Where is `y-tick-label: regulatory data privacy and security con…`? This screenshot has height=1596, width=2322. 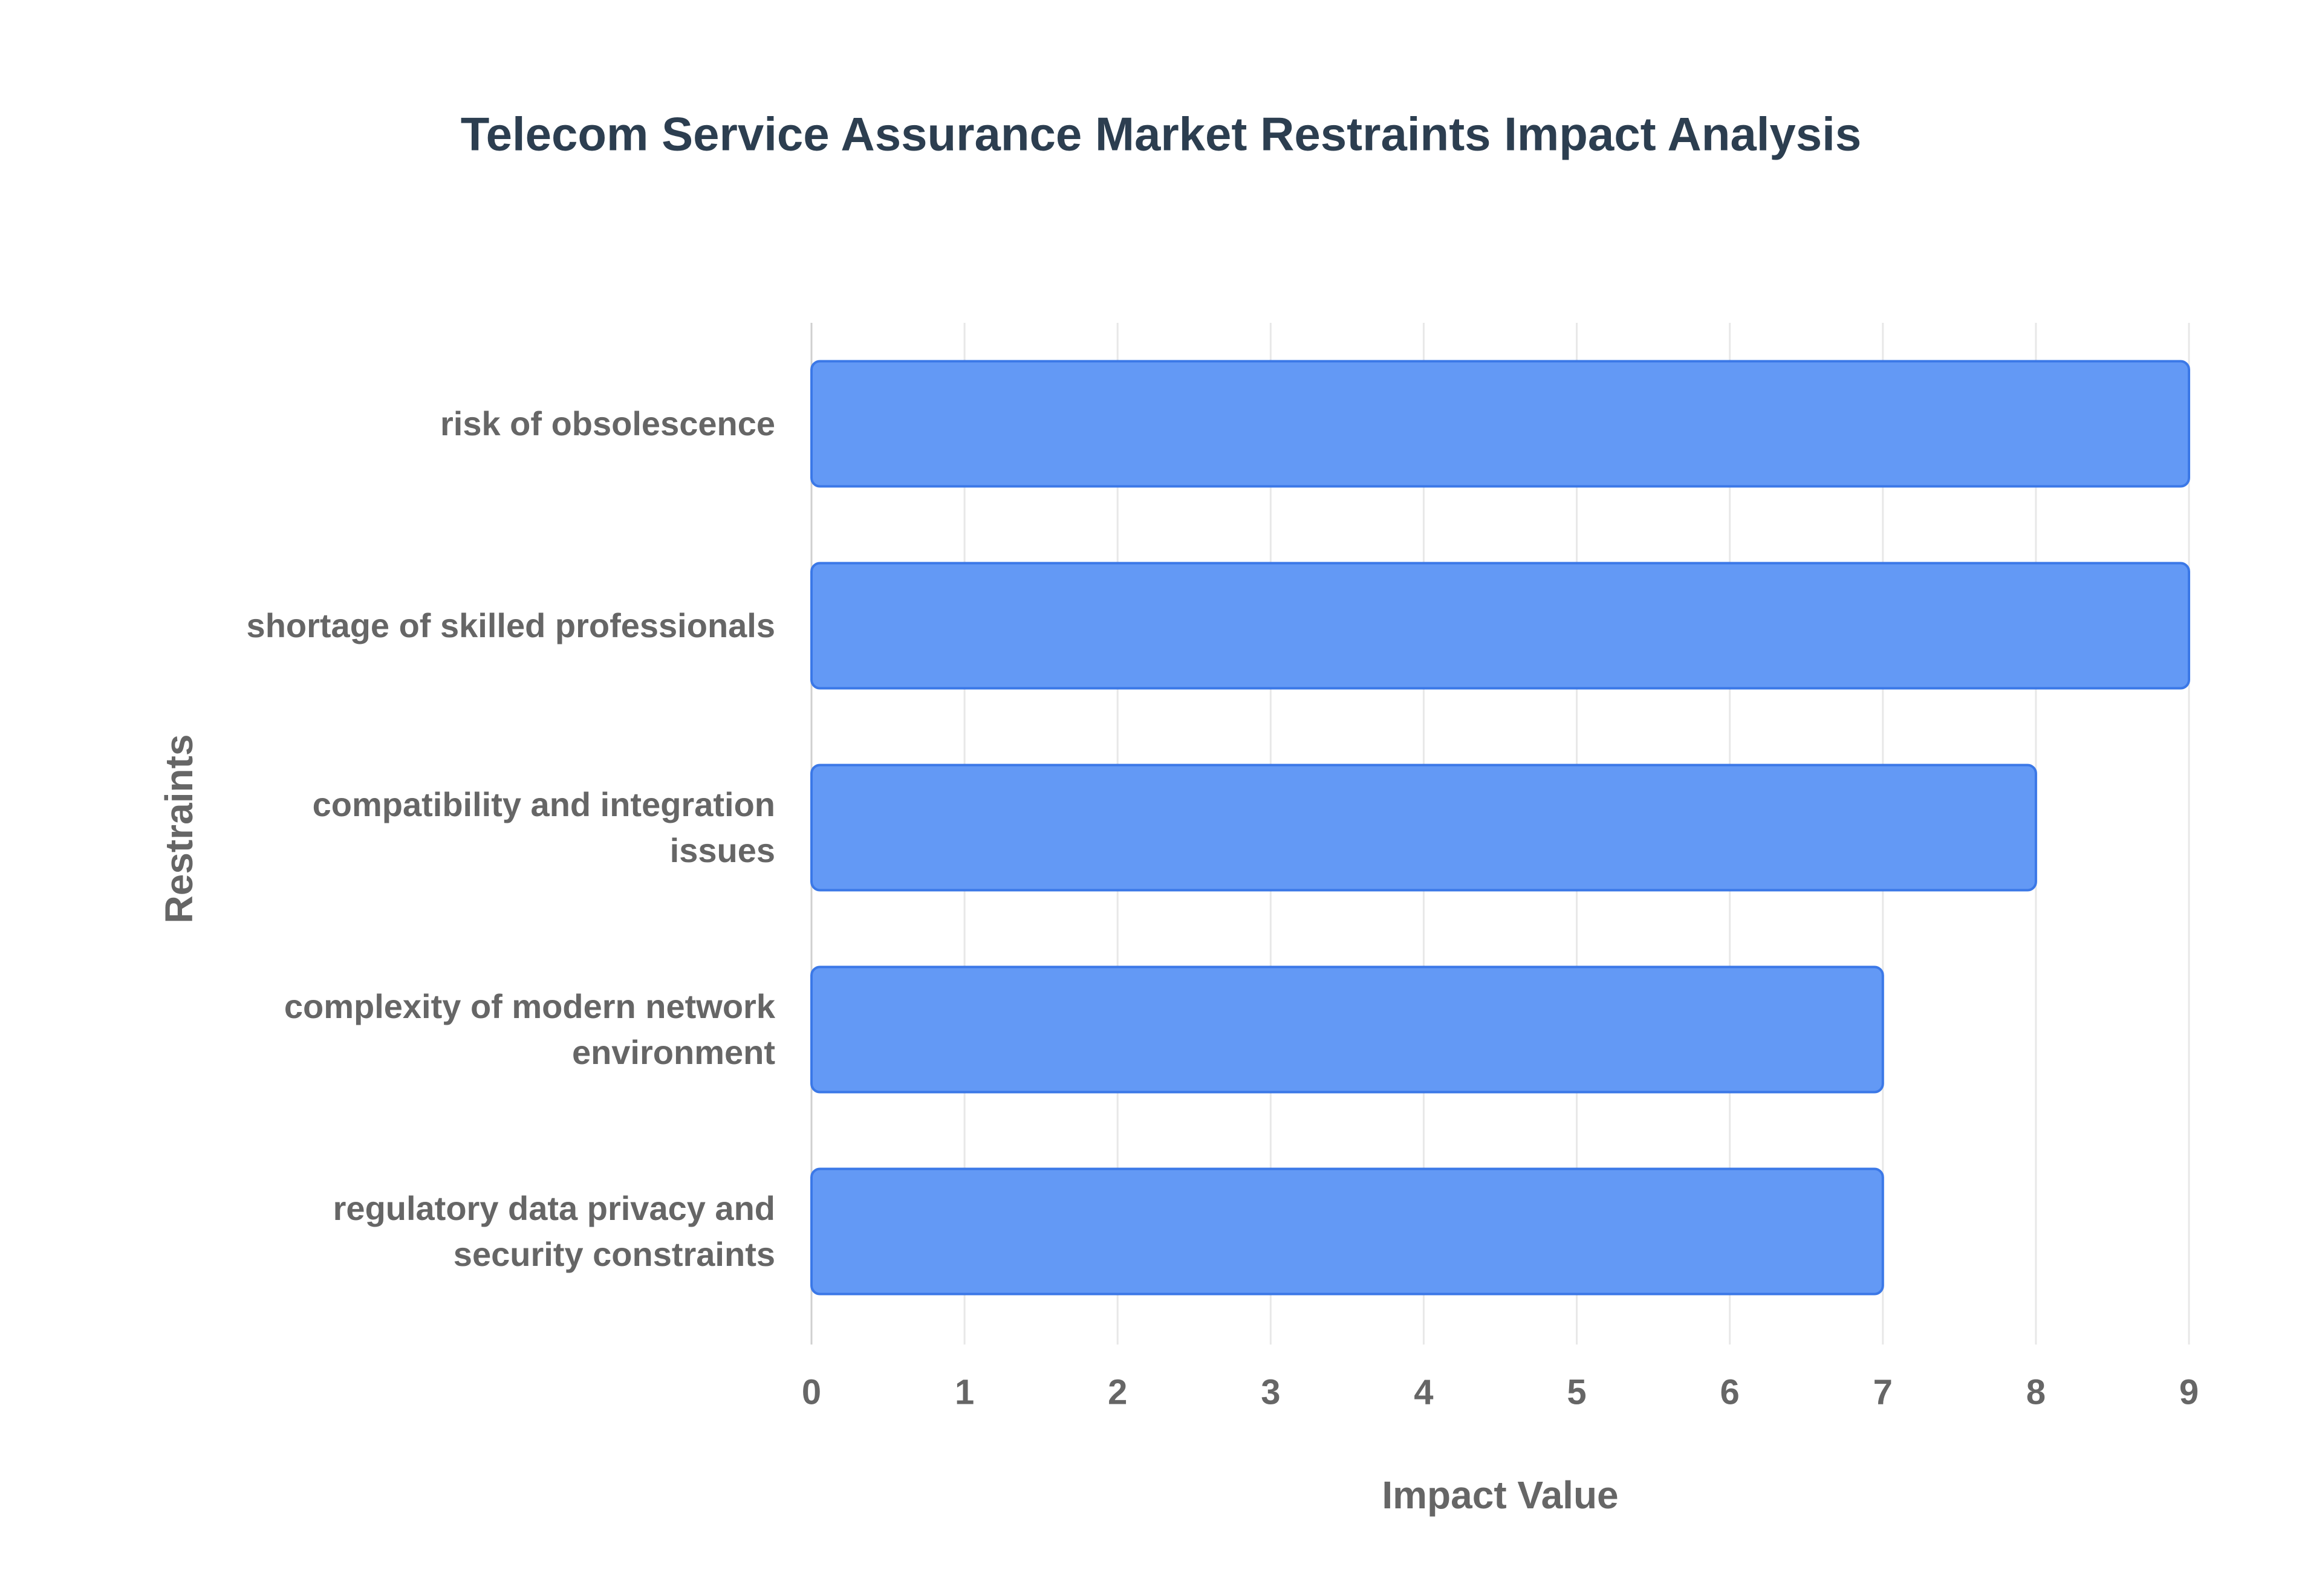 y-tick-label: regulatory data privacy and security con… is located at coordinates (554, 1231).